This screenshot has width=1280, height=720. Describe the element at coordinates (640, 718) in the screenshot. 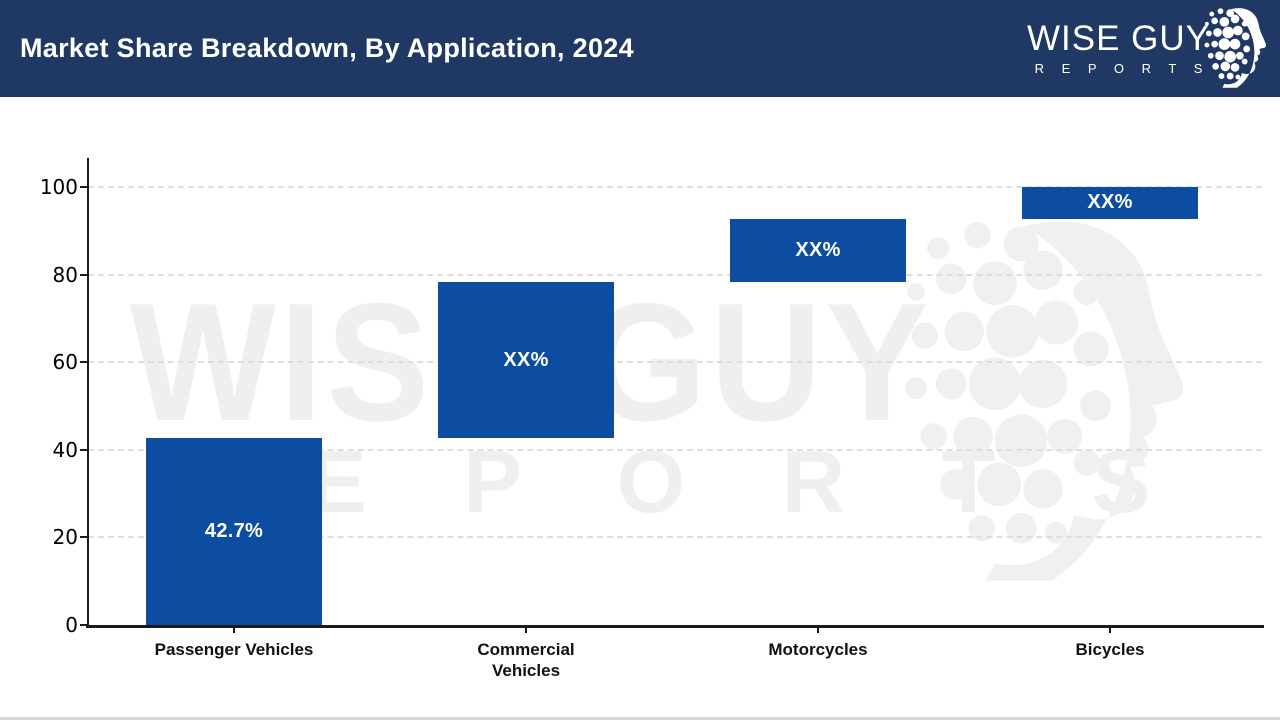

I see `bottom-border` at that location.